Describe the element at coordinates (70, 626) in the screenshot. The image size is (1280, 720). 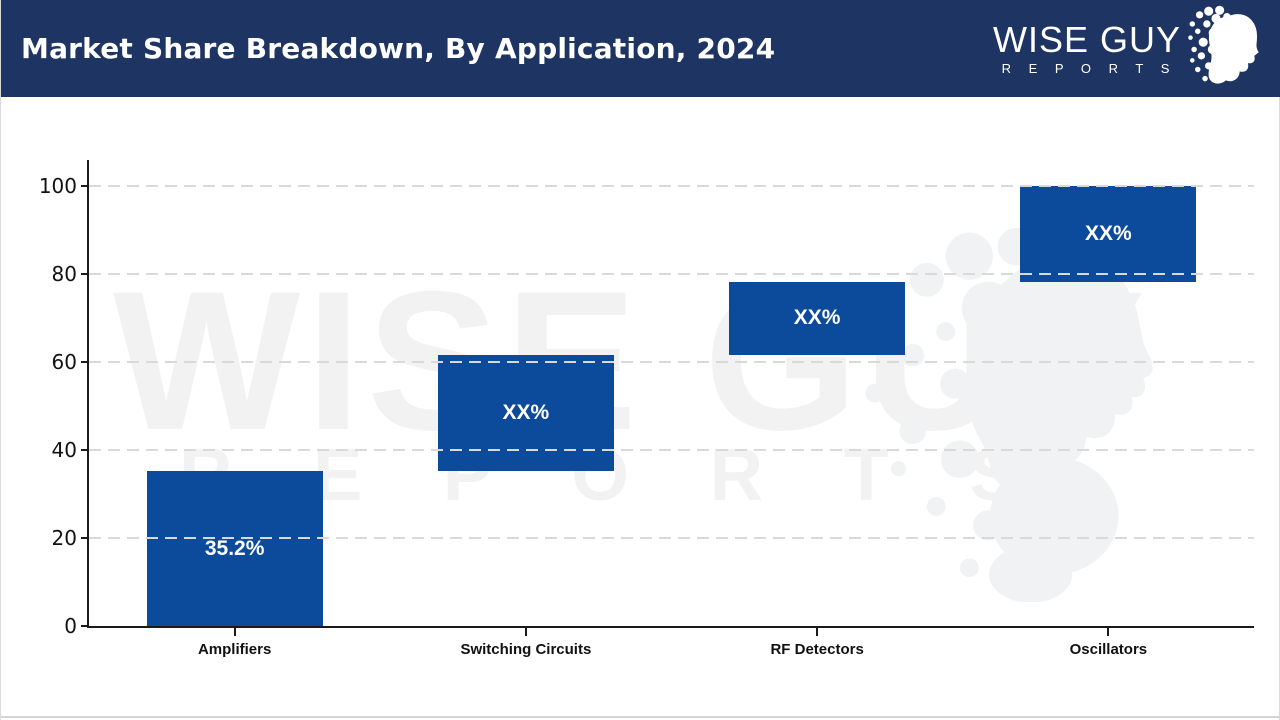
I see `y-tick-label: 0` at that location.